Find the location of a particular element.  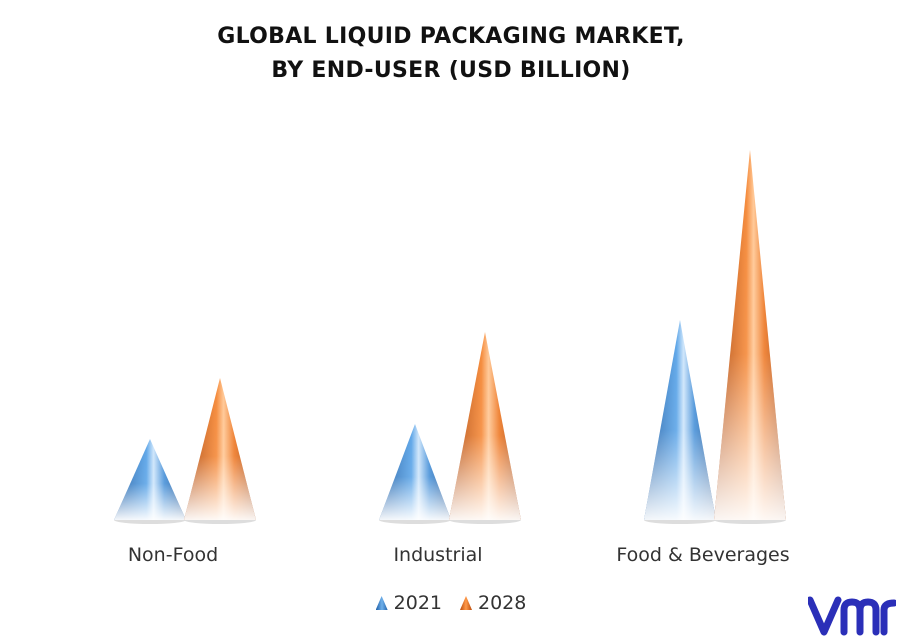

chart-title-line2: BY END-USER (USD BILLION) is located at coordinates (451, 70).